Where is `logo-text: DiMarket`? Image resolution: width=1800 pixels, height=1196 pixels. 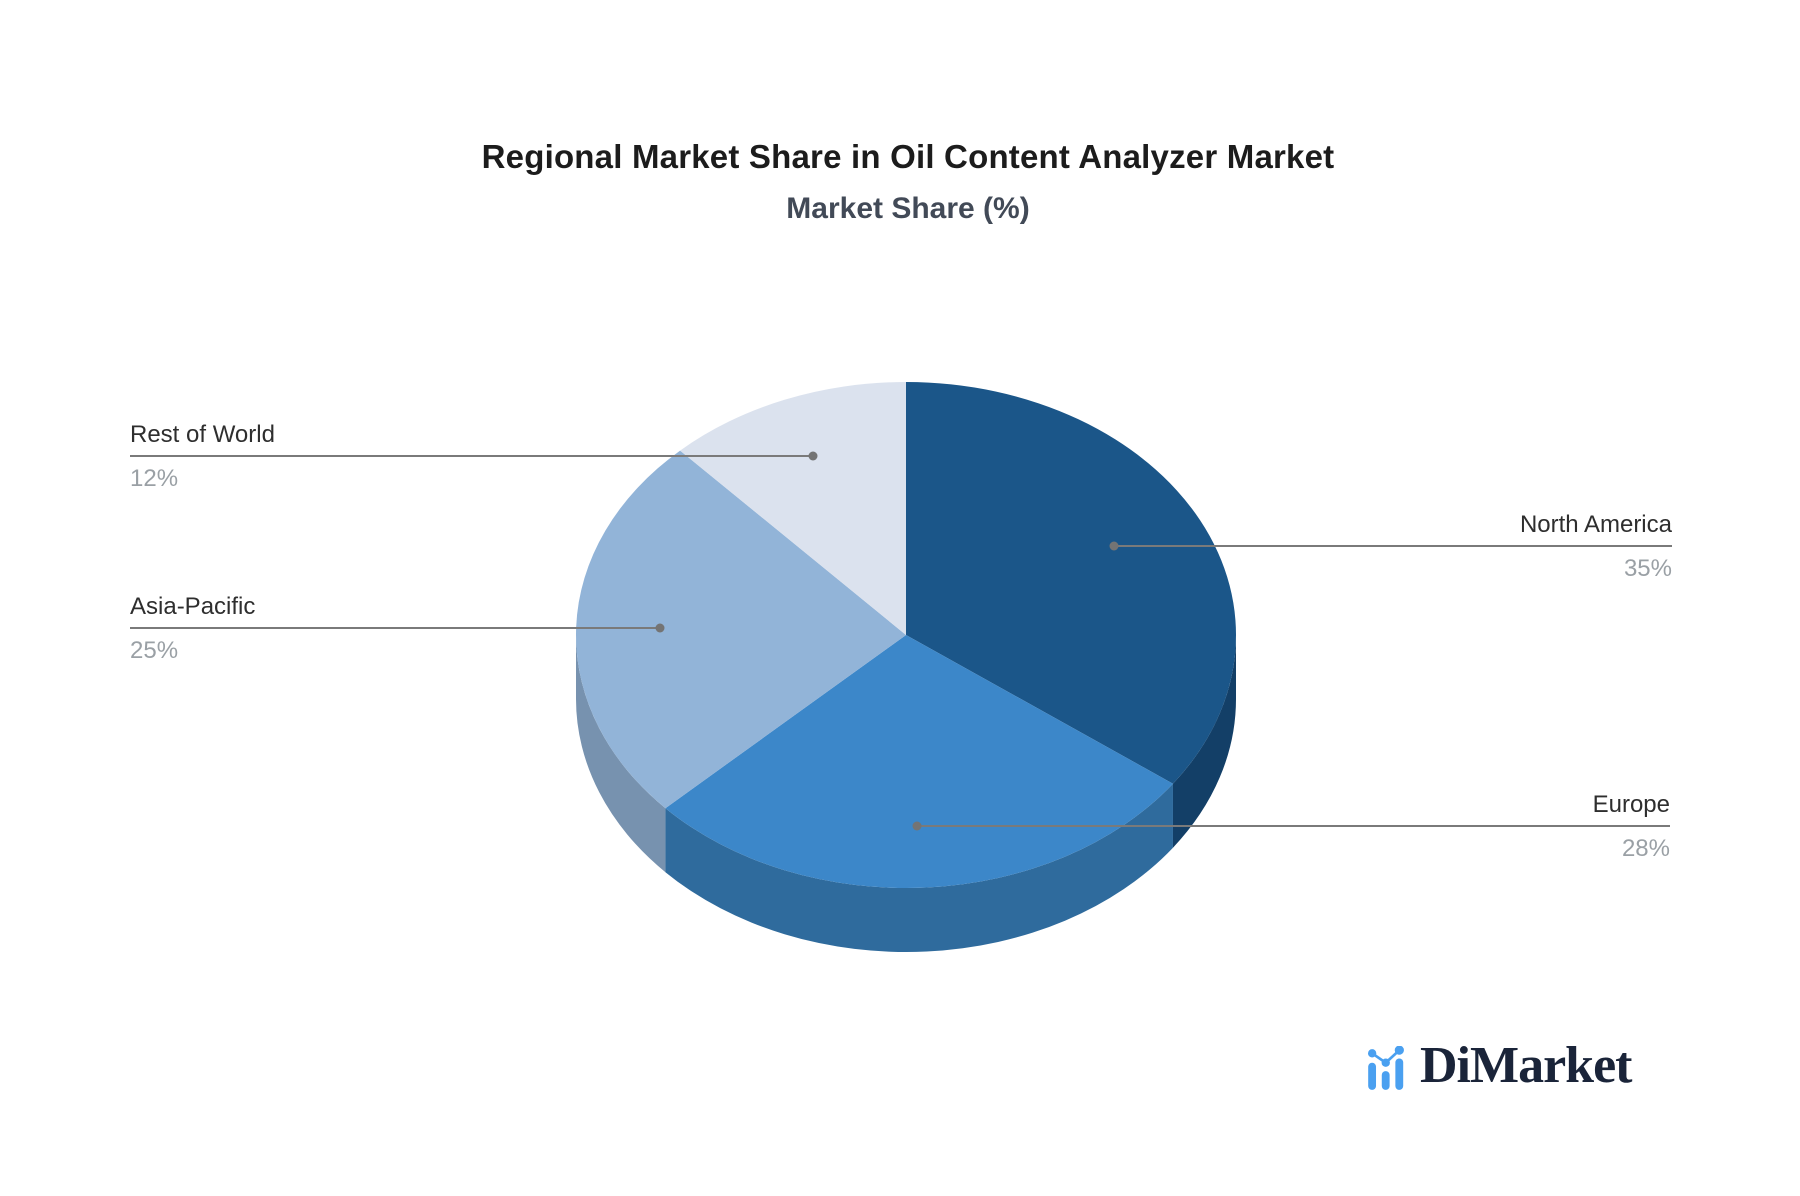
logo-text: DiMarket is located at coordinates (1526, 1065).